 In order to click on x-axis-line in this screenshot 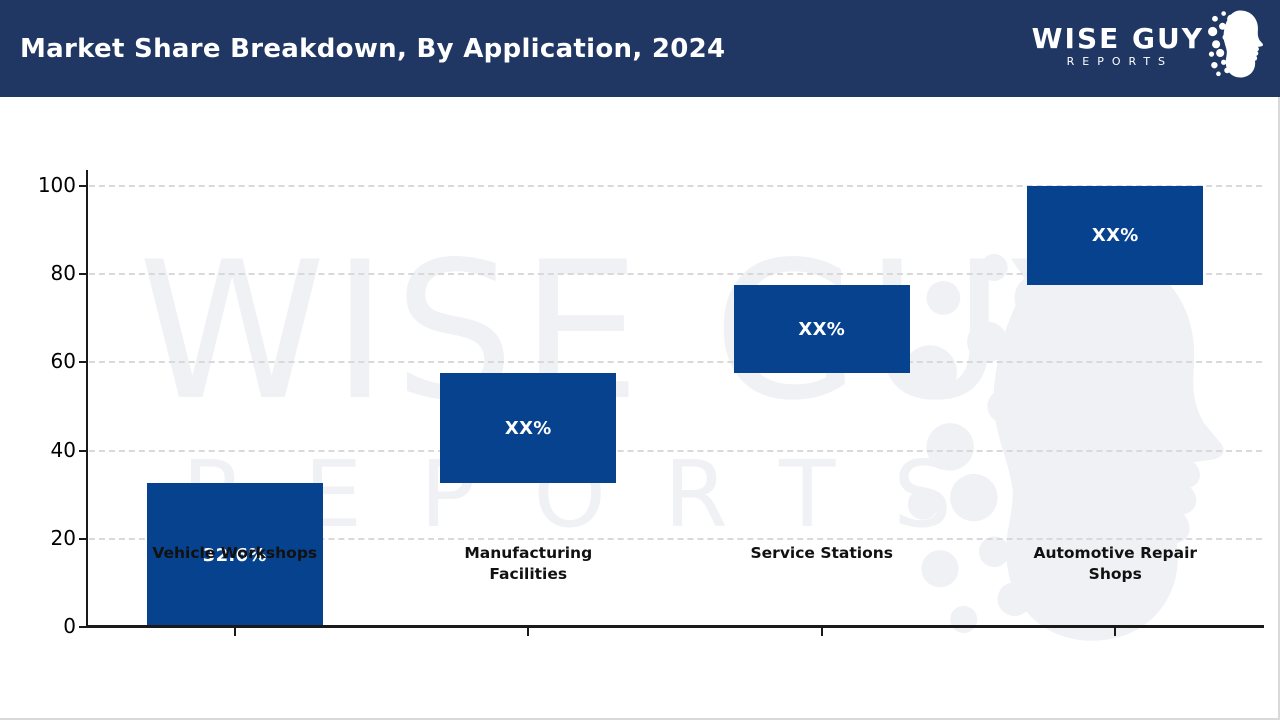, I will do `click(675, 626)`.